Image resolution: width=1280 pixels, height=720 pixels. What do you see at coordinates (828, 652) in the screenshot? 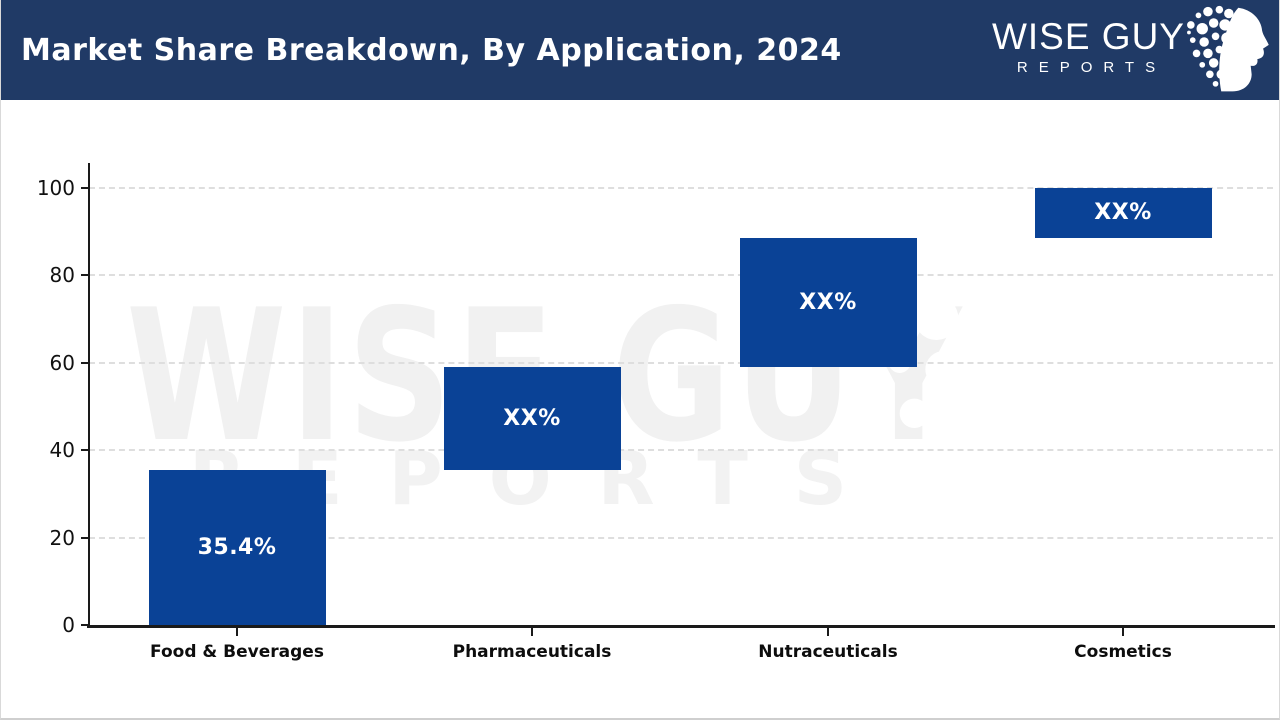
I see `x-category-label: Nutraceuticals` at bounding box center [828, 652].